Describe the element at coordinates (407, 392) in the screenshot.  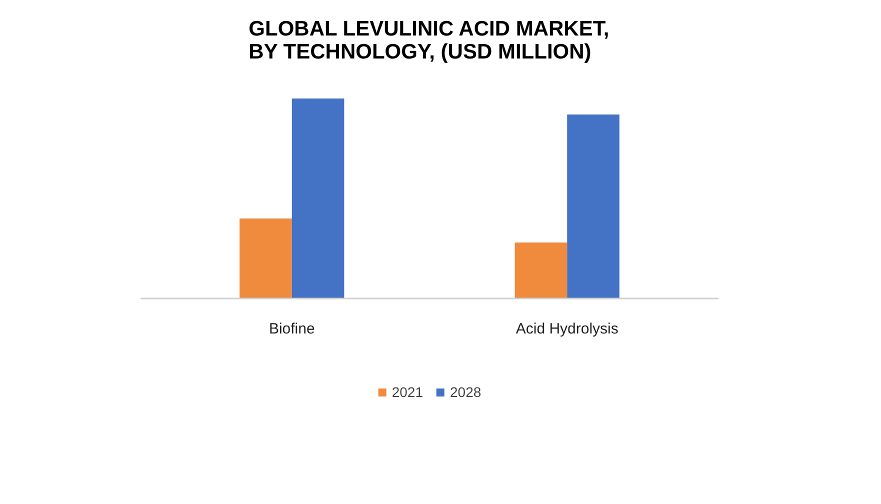
I see `legend-label: 2021` at that location.